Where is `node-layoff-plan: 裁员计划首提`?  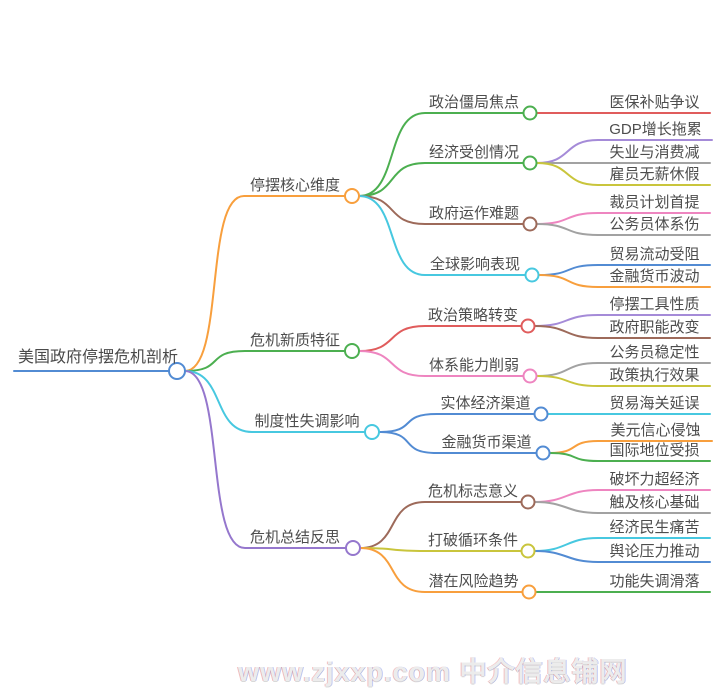 node-layoff-plan: 裁员计划首提 is located at coordinates (654, 202).